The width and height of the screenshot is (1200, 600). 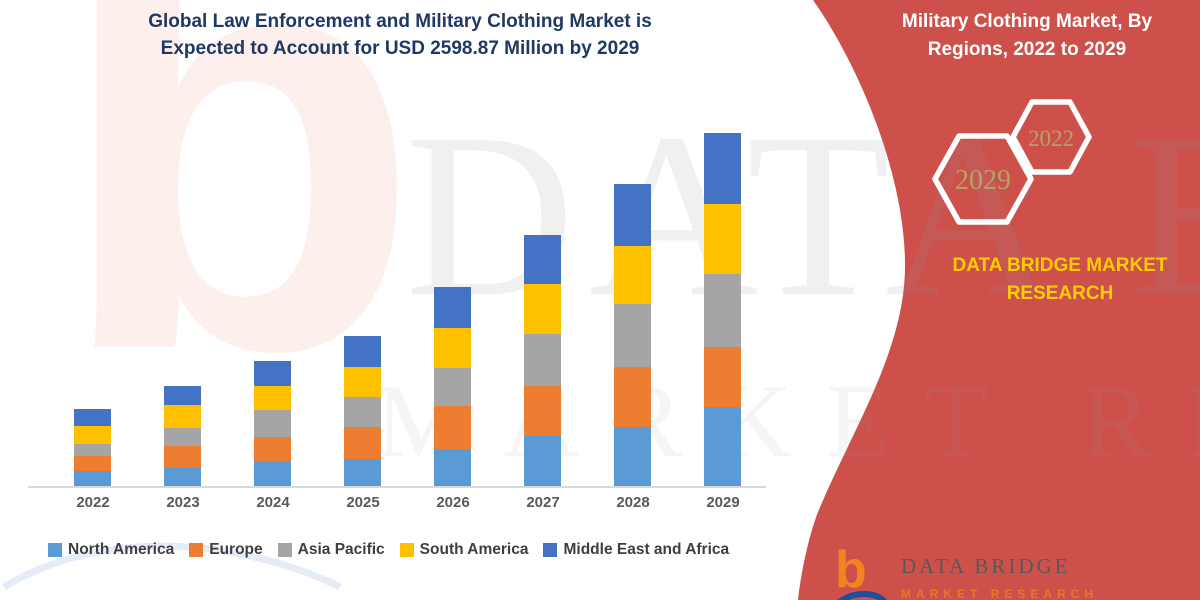 I want to click on segment-north-america-2028, so click(x=632, y=456).